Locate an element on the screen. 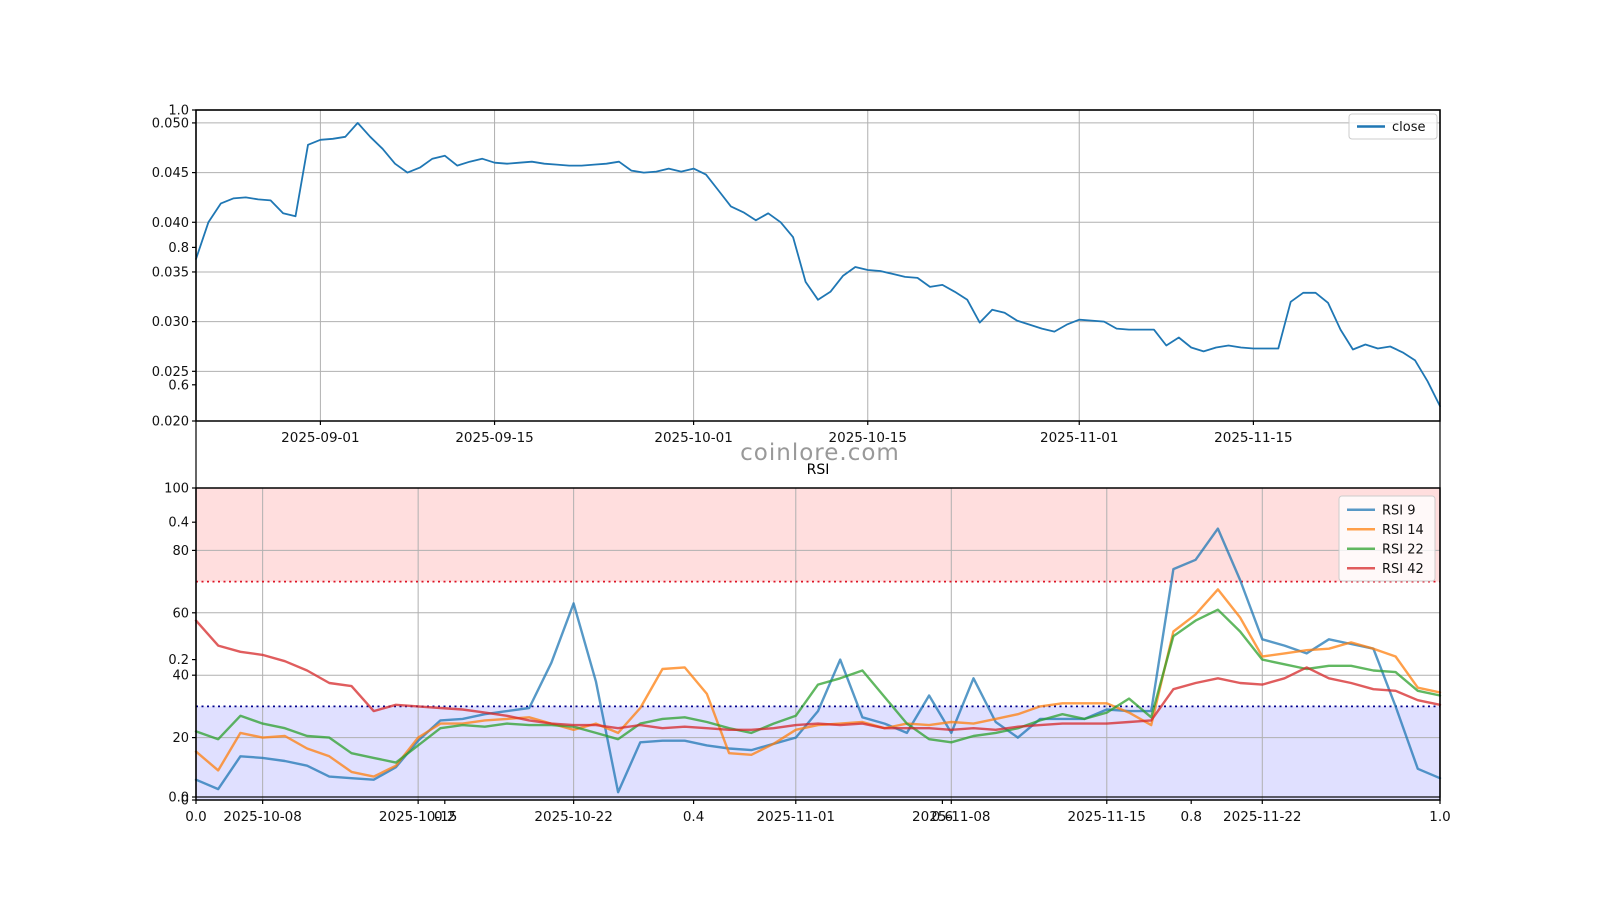  rsi-xtick-label: 2025-11-01 is located at coordinates (796, 817).